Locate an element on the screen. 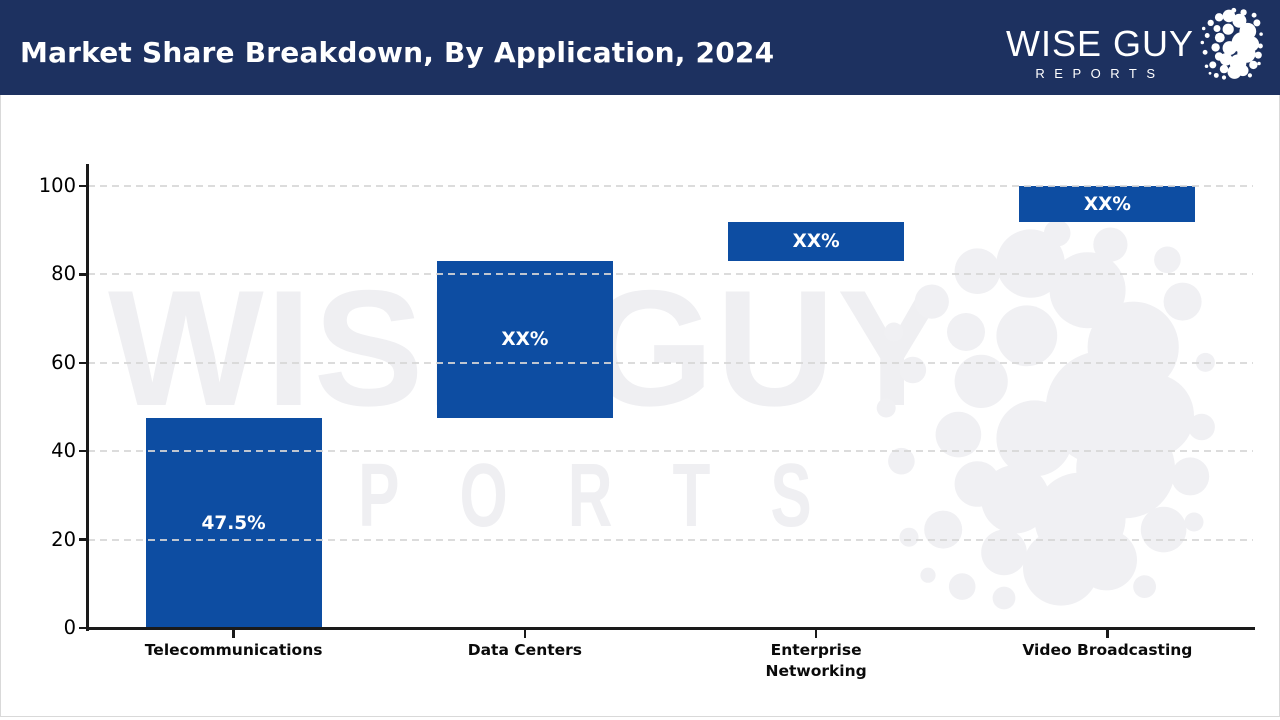  bar-1: 47.5% is located at coordinates (233, 523).